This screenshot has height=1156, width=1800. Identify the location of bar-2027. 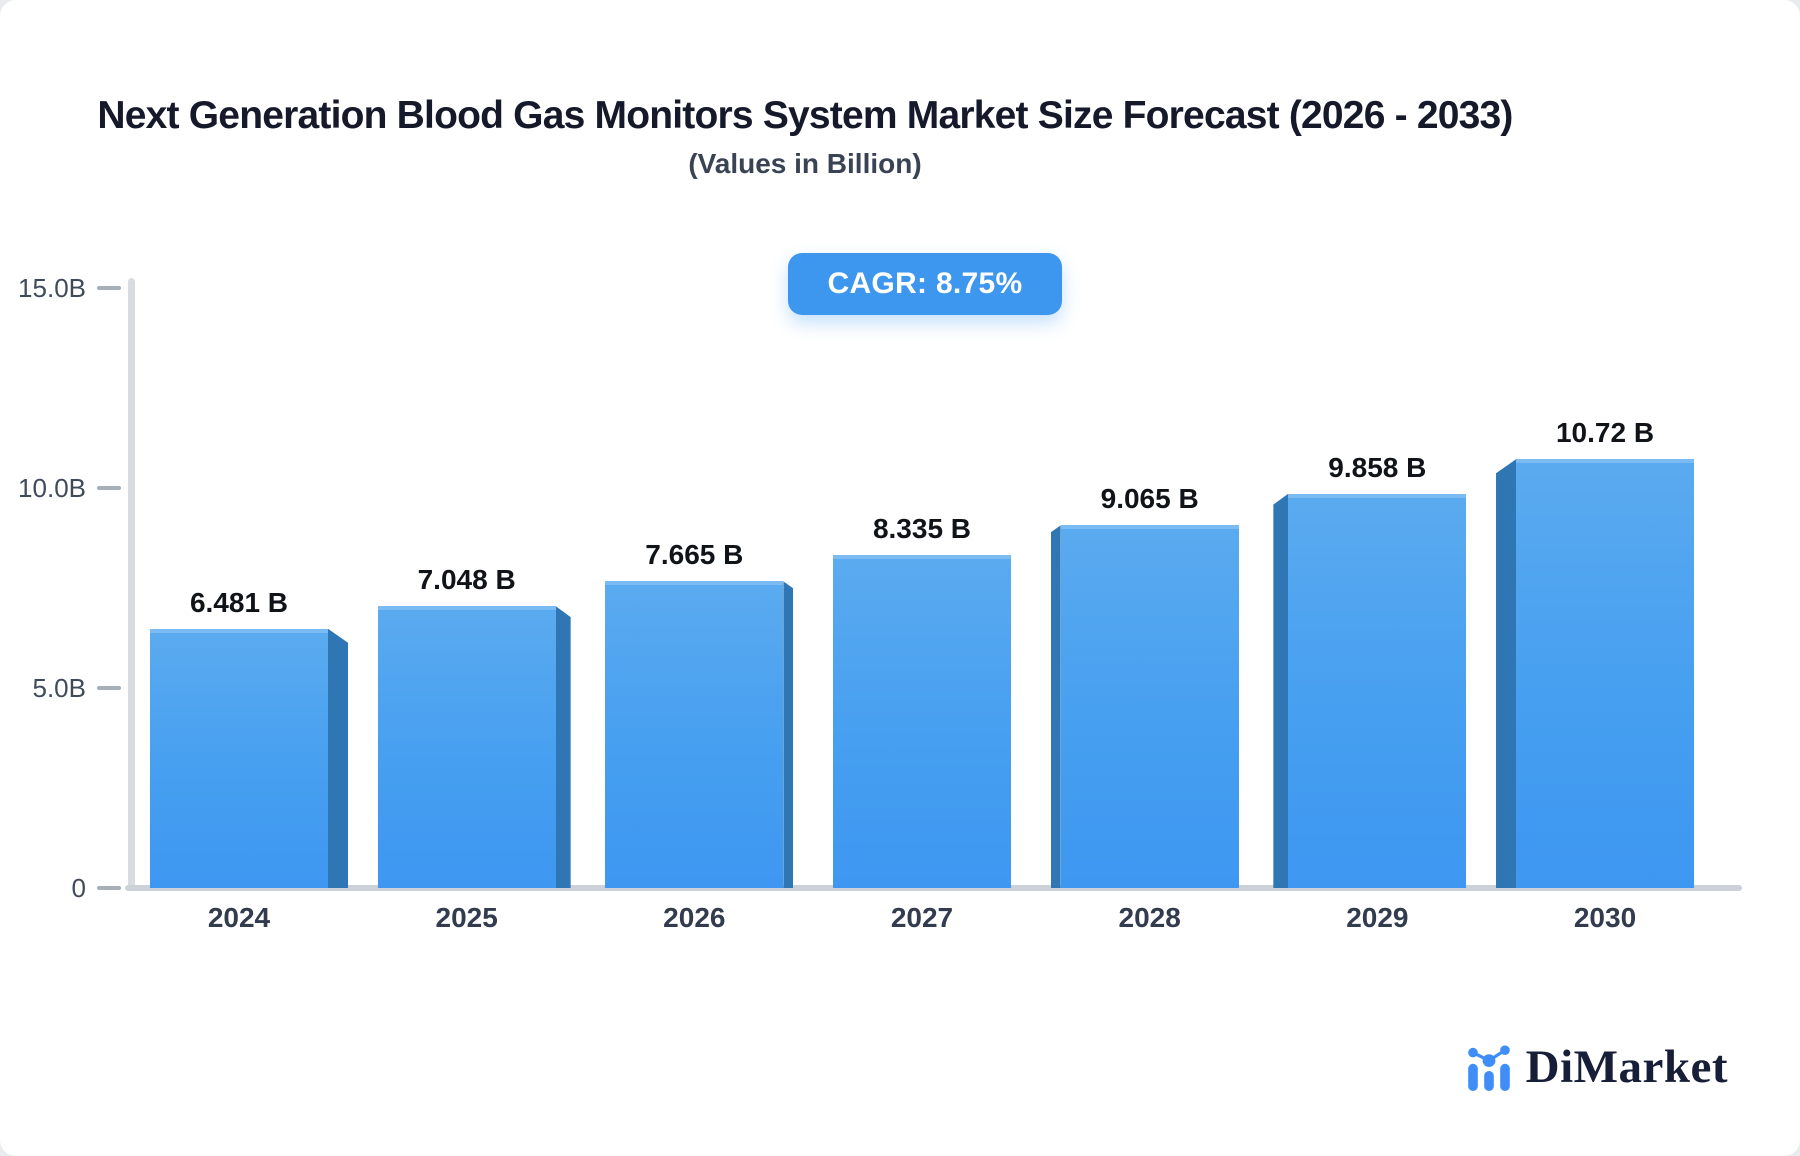
(922, 721).